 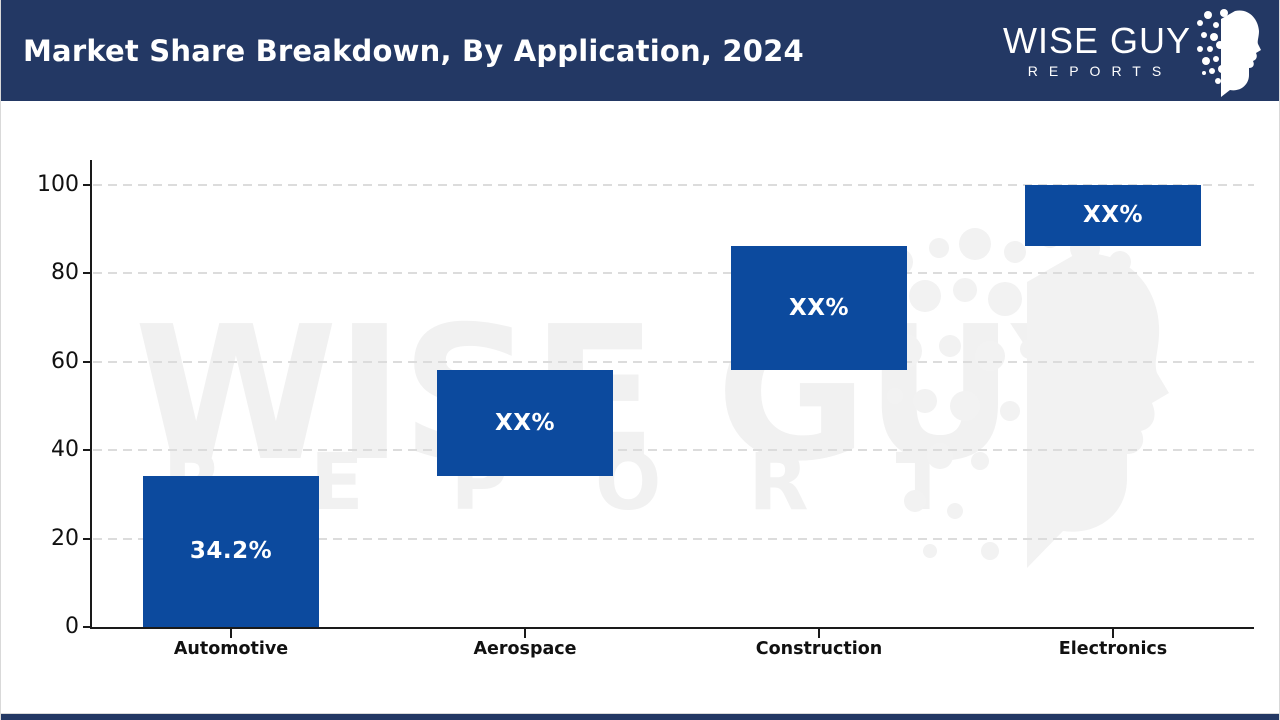 What do you see at coordinates (91, 394) in the screenshot?
I see `y-axis-line` at bounding box center [91, 394].